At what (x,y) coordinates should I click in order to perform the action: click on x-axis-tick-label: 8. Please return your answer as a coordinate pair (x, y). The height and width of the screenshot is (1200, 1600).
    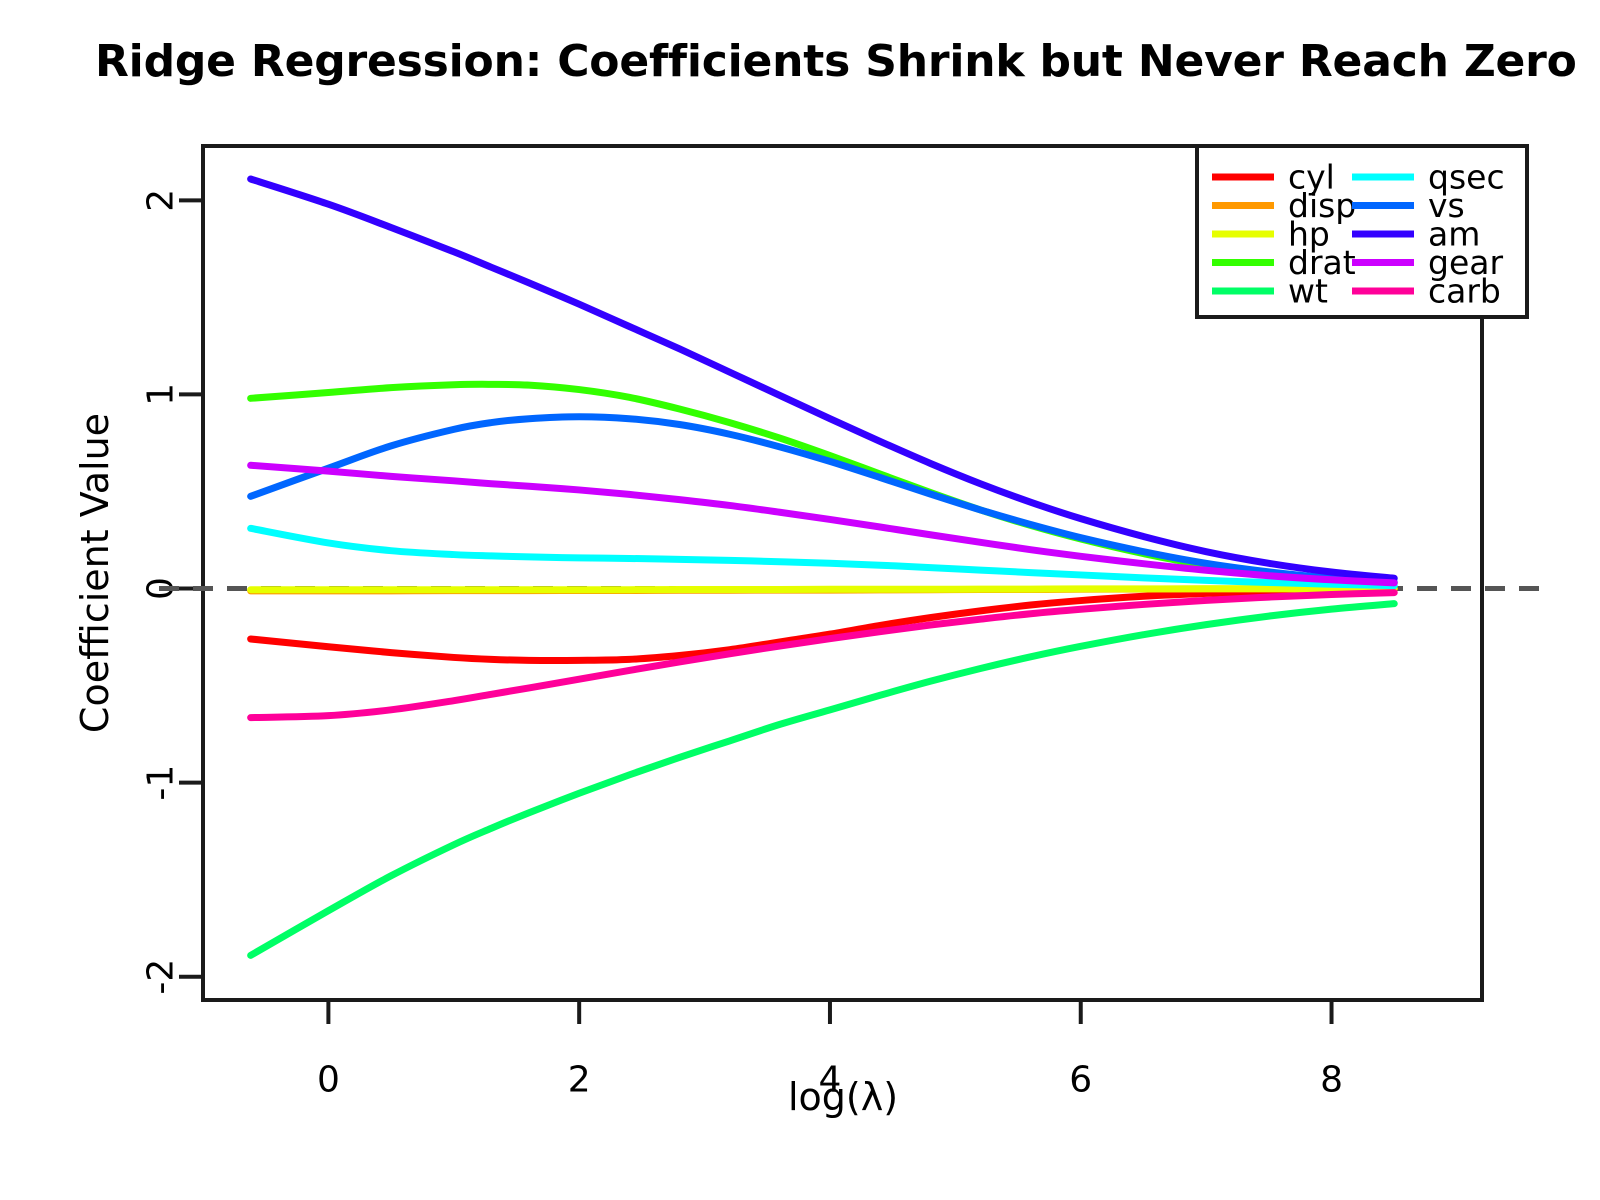
    Looking at the image, I should click on (1331, 1080).